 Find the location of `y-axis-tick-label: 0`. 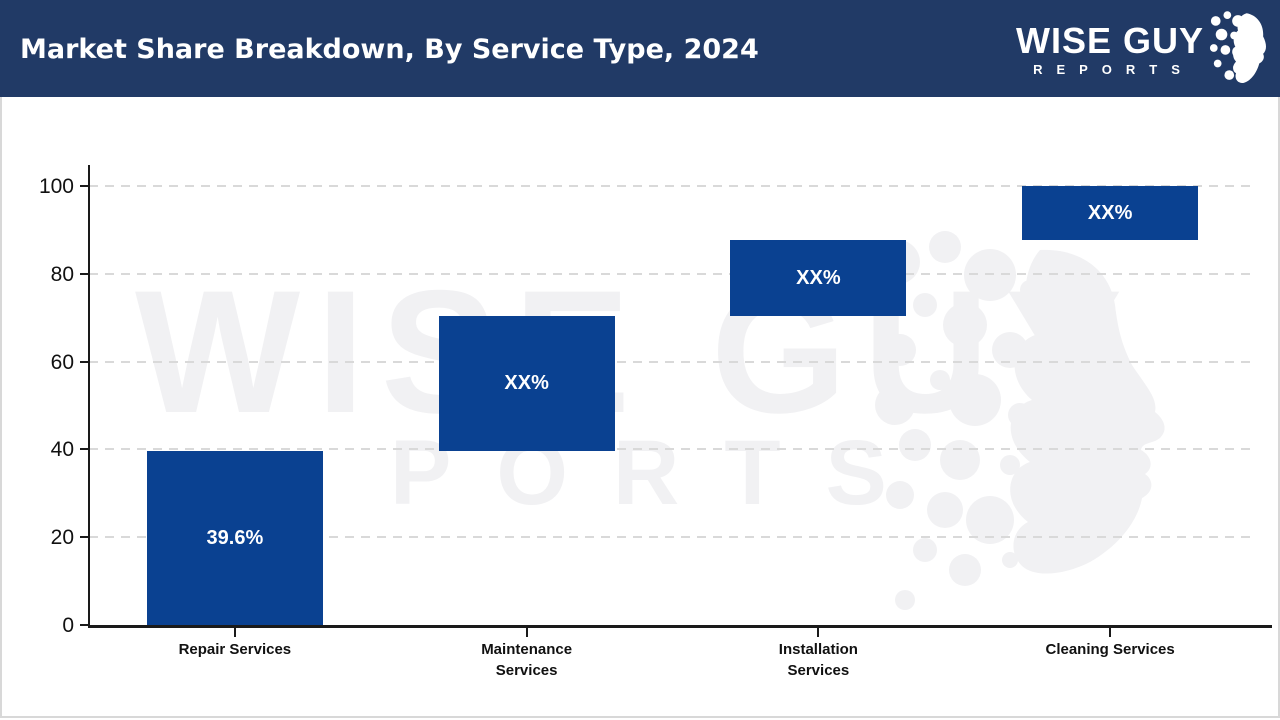

y-axis-tick-label: 0 is located at coordinates (68, 625).